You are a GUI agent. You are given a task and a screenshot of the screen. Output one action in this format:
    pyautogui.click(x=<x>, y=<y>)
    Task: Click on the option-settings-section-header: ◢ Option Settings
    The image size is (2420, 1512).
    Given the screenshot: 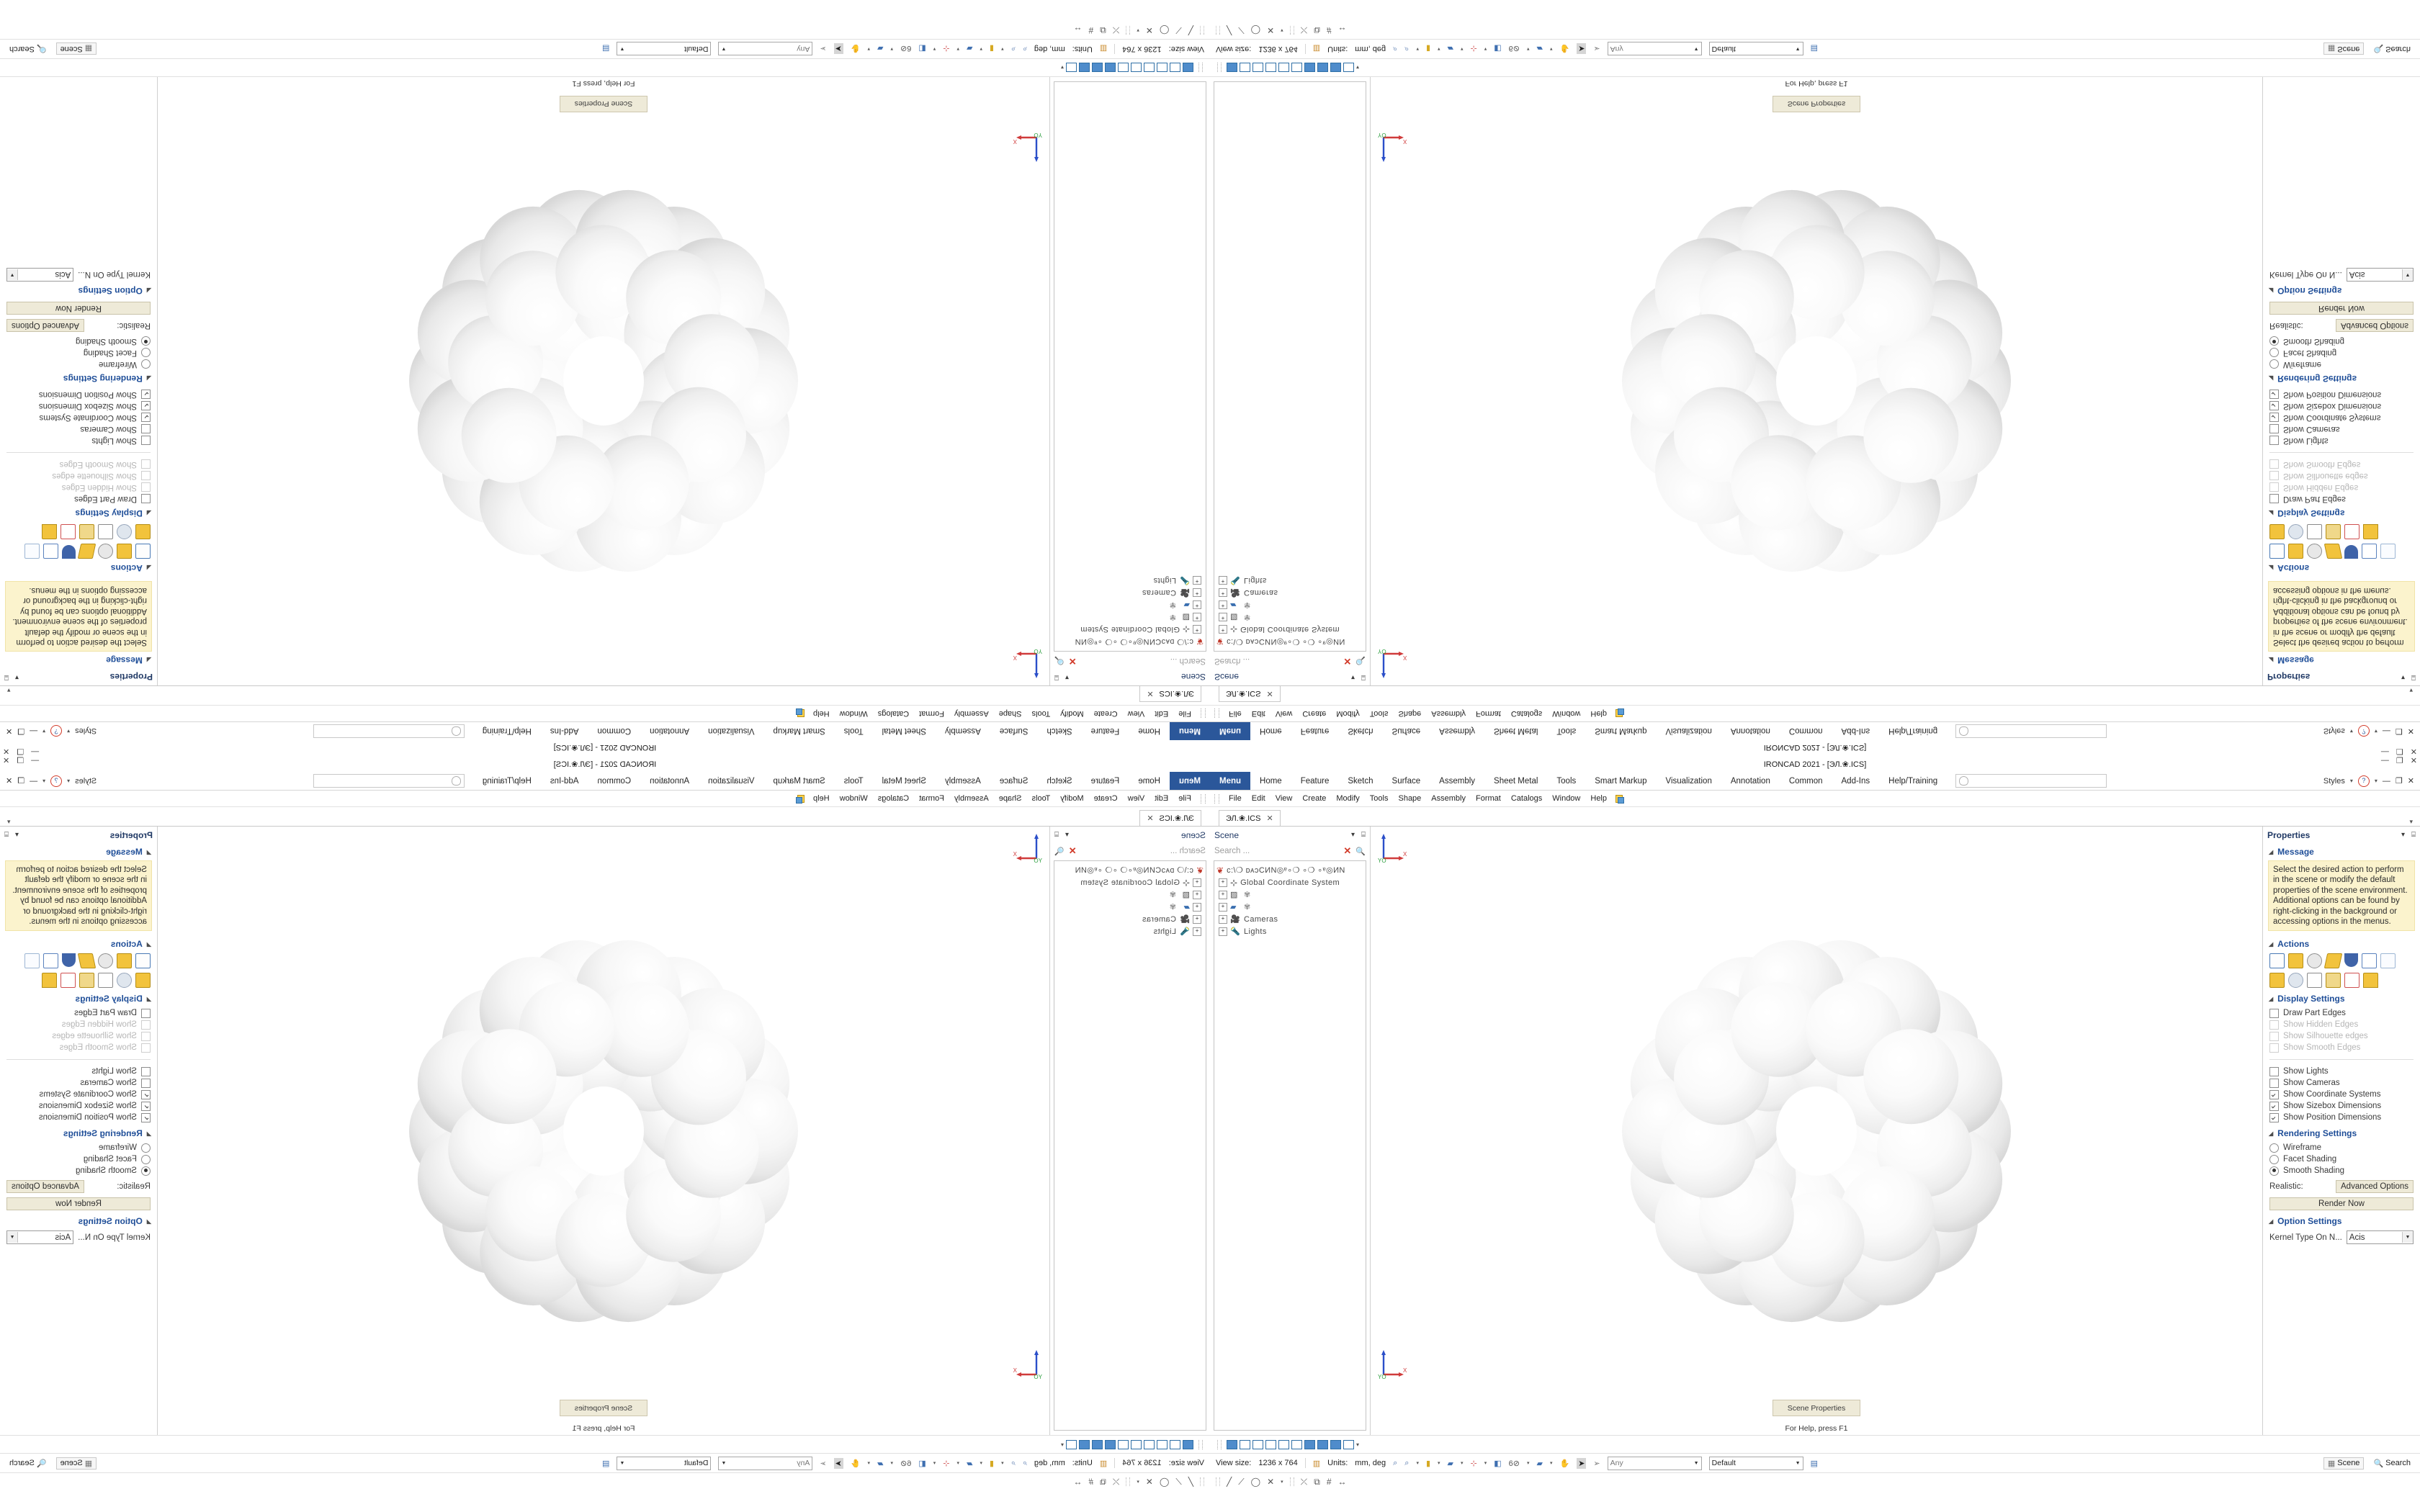 What is the action you would take?
    pyautogui.click(x=78, y=1220)
    